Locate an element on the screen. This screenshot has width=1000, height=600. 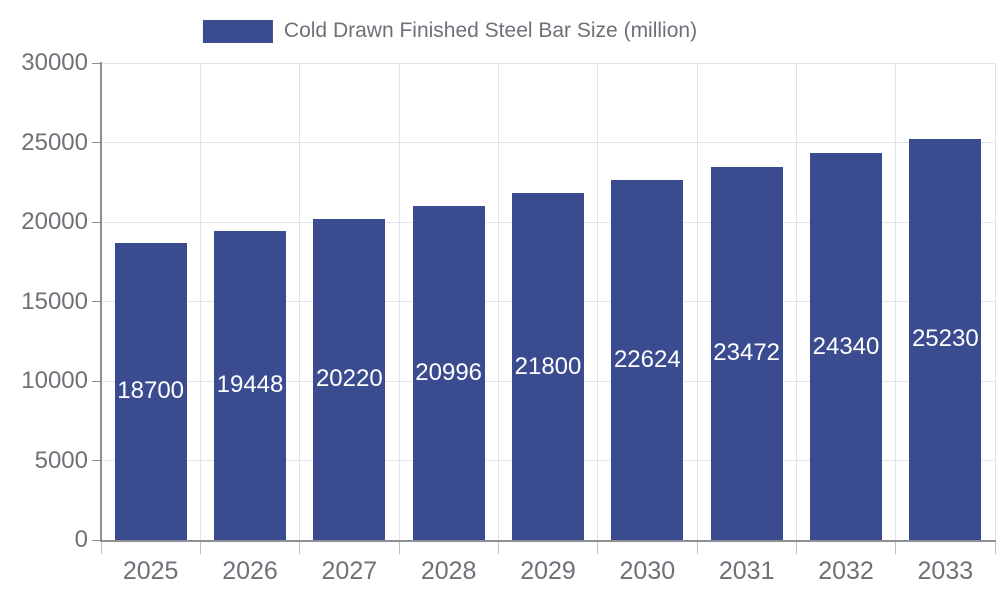
bar-value-label: 20996 is located at coordinates (449, 373).